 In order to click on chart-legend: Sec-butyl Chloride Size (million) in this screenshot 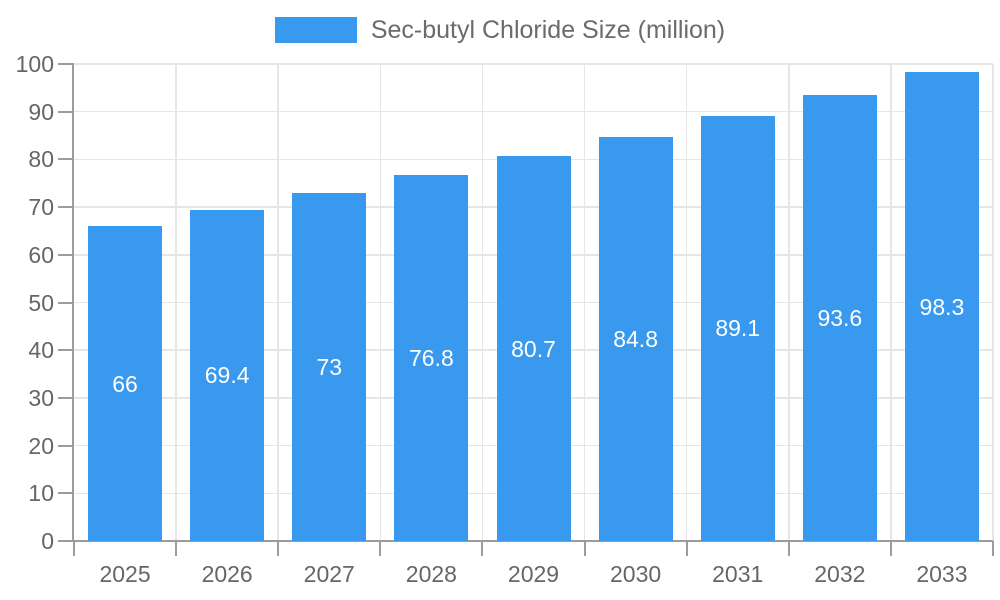, I will do `click(500, 30)`.